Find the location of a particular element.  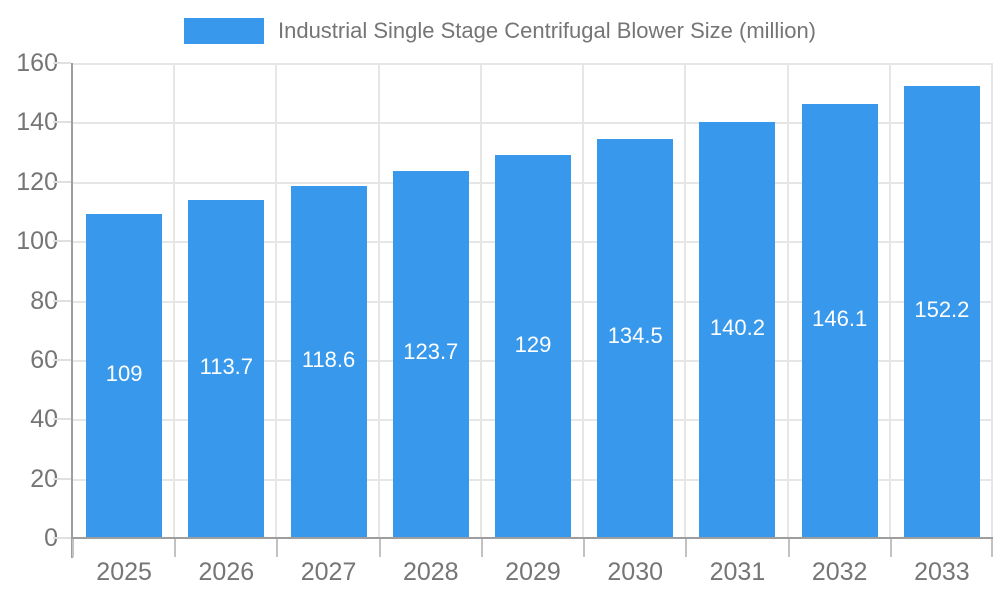

x-axis-tick-label: 2025 is located at coordinates (124, 572).